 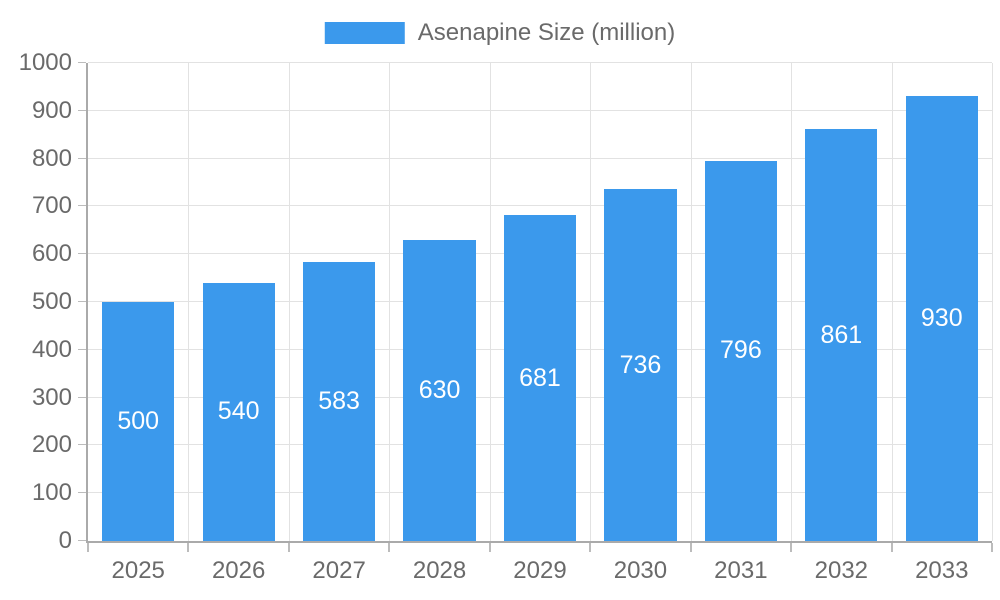 I want to click on bar-value-label: 736, so click(x=640, y=364).